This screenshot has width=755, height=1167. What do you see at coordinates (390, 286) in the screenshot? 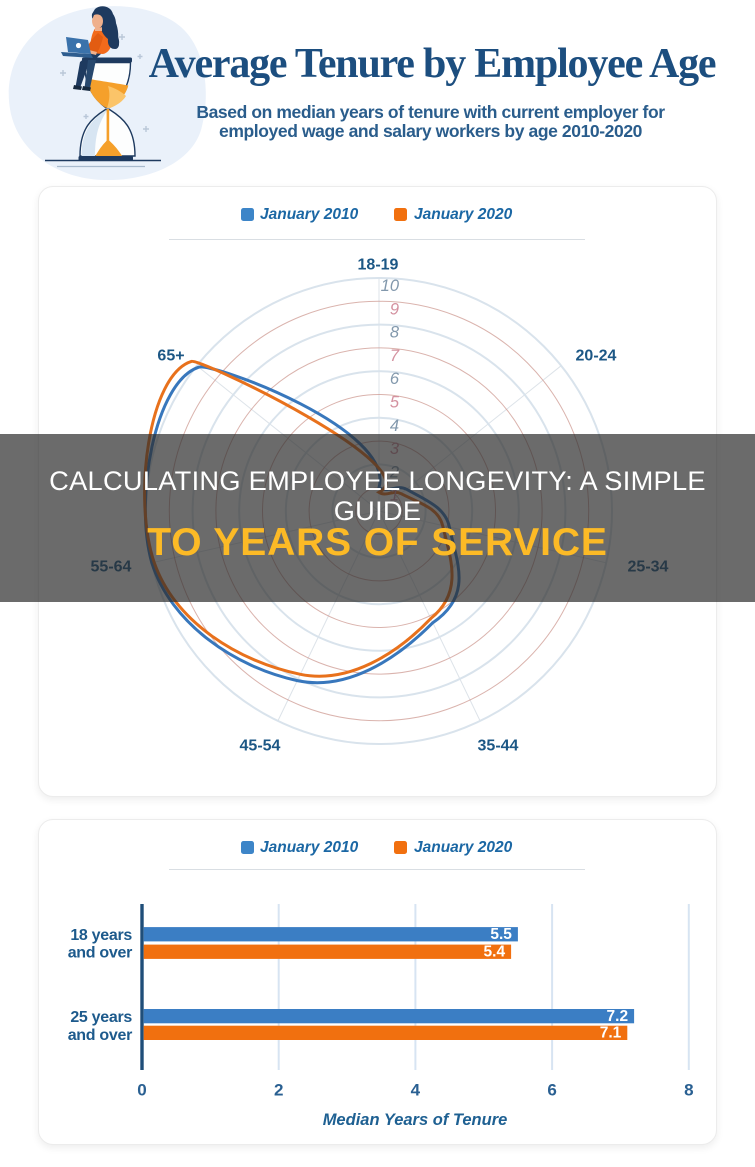
I see `svg-text: 10` at bounding box center [390, 286].